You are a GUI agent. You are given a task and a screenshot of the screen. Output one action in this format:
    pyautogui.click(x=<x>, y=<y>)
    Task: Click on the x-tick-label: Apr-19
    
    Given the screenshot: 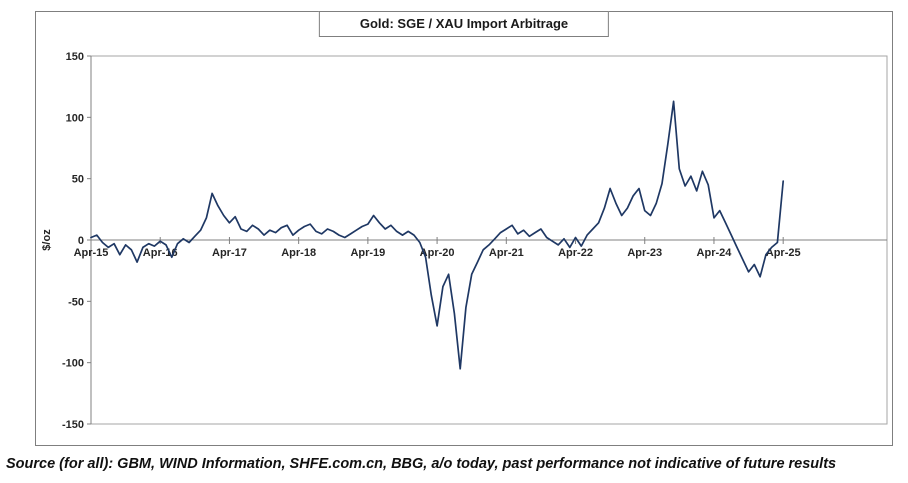 What is the action you would take?
    pyautogui.click(x=367, y=253)
    